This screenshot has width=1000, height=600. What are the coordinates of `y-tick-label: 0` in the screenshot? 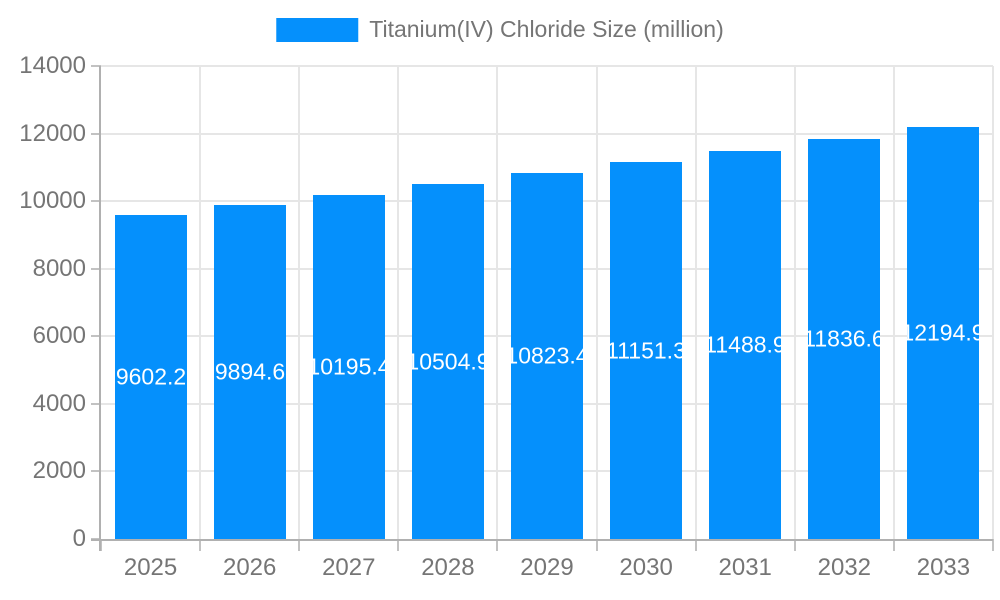 It's located at (79, 538).